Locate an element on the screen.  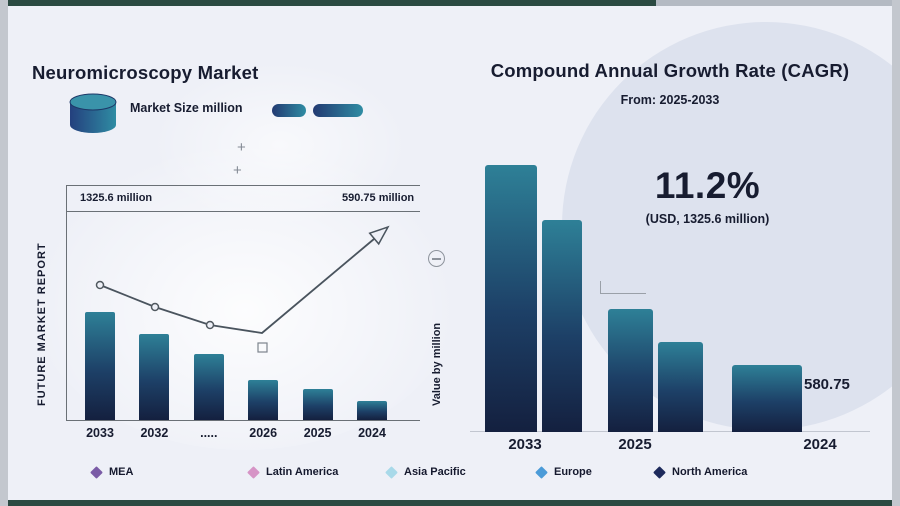
legend-item-north-america: North America is located at coordinates (700, 472).